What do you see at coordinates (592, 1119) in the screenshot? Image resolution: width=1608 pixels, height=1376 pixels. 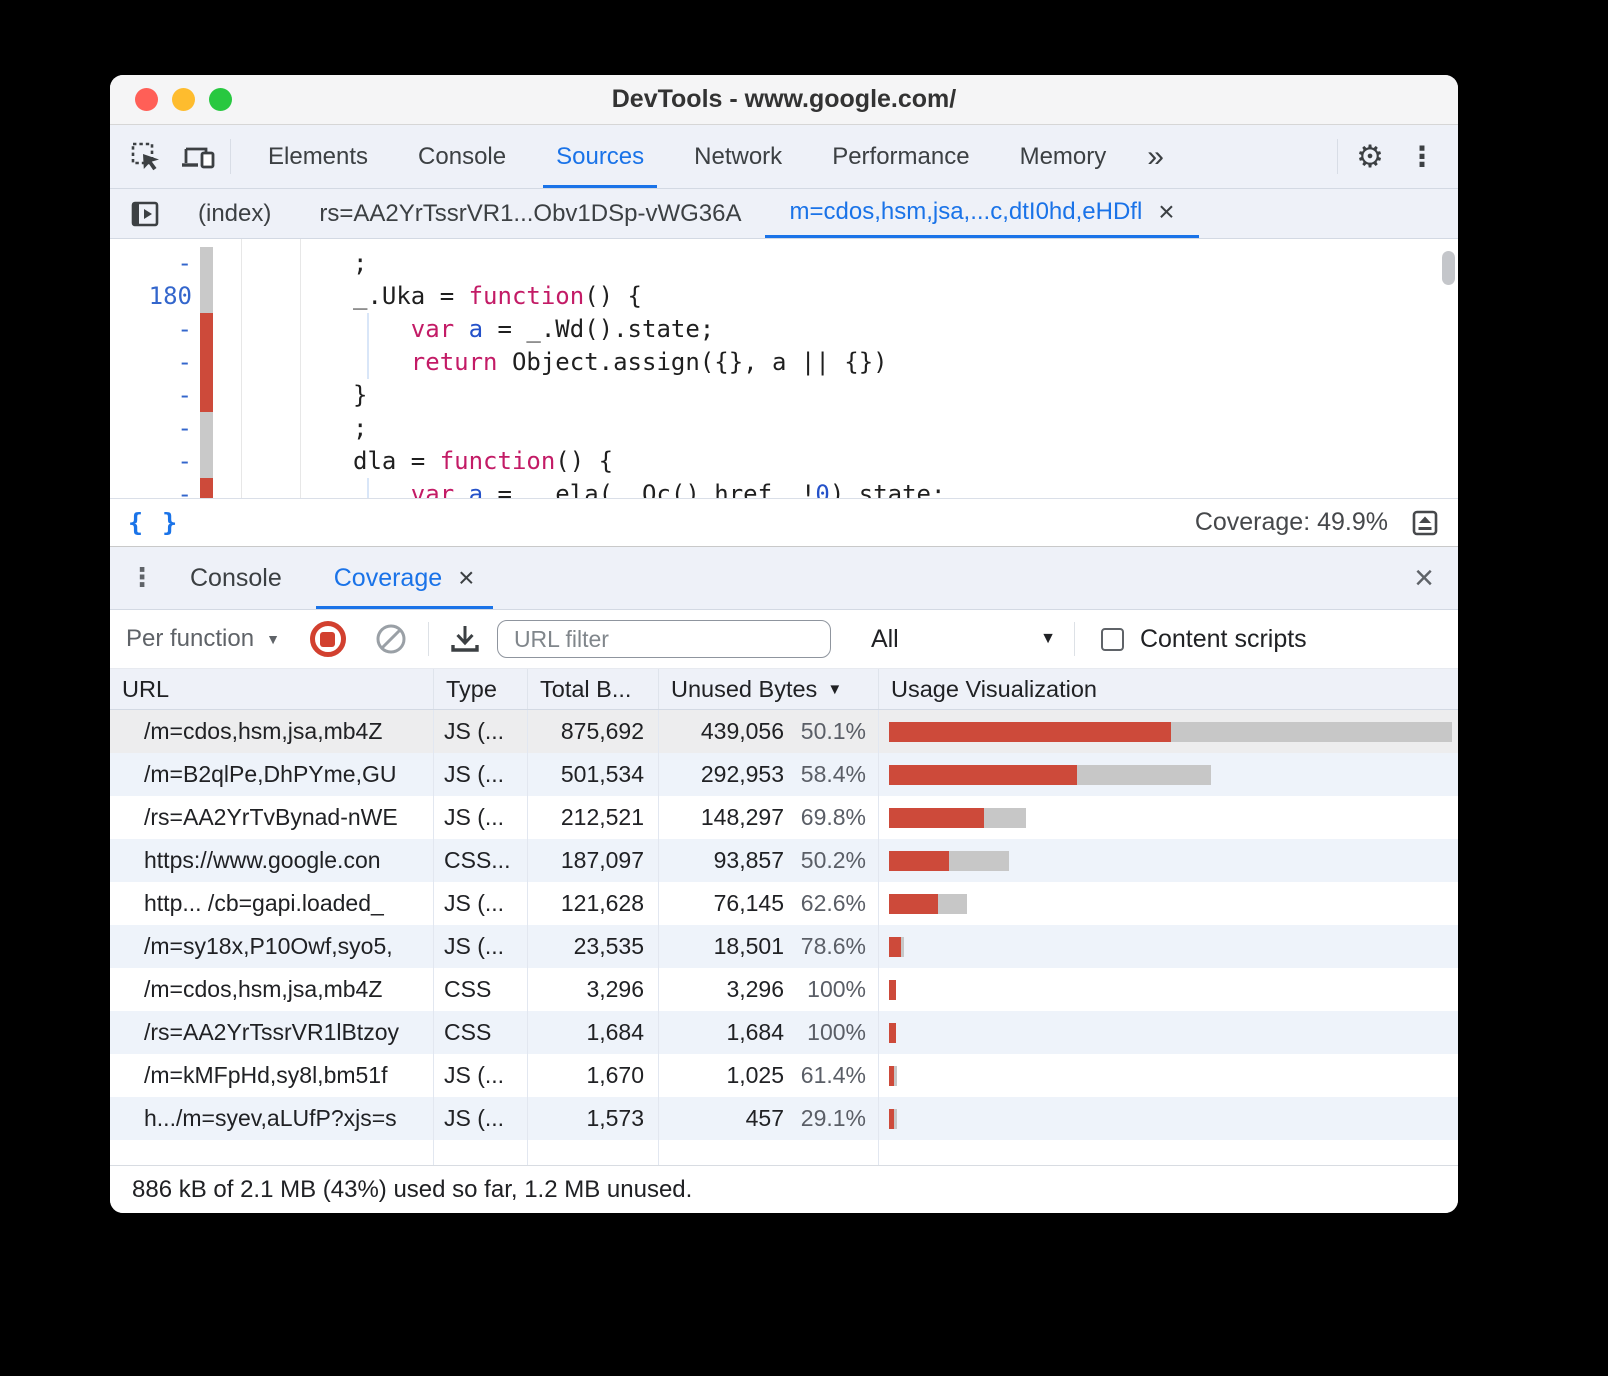 I see `cell-total-bytes: 1,573` at bounding box center [592, 1119].